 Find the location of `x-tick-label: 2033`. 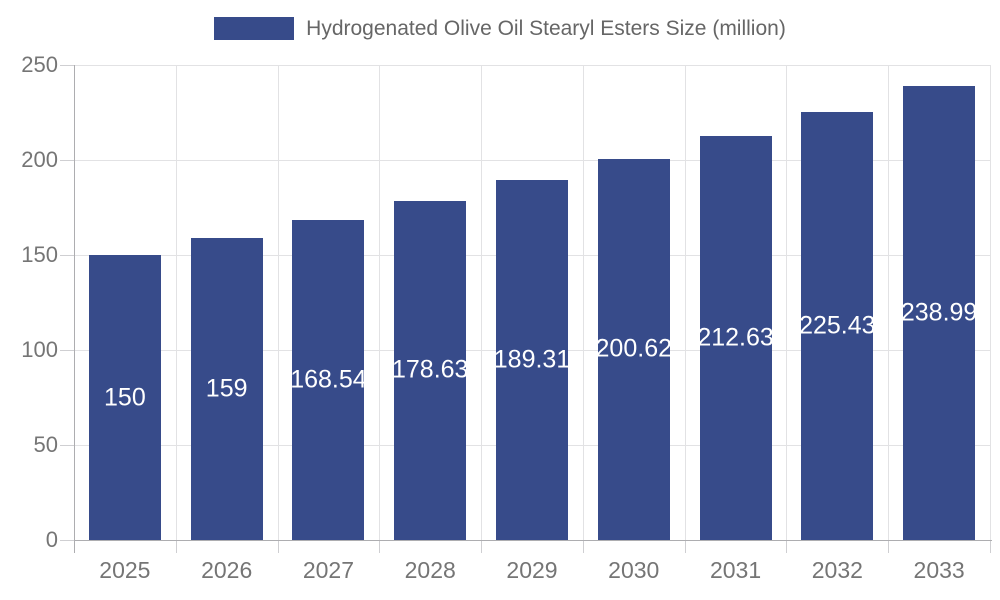

x-tick-label: 2033 is located at coordinates (939, 570).